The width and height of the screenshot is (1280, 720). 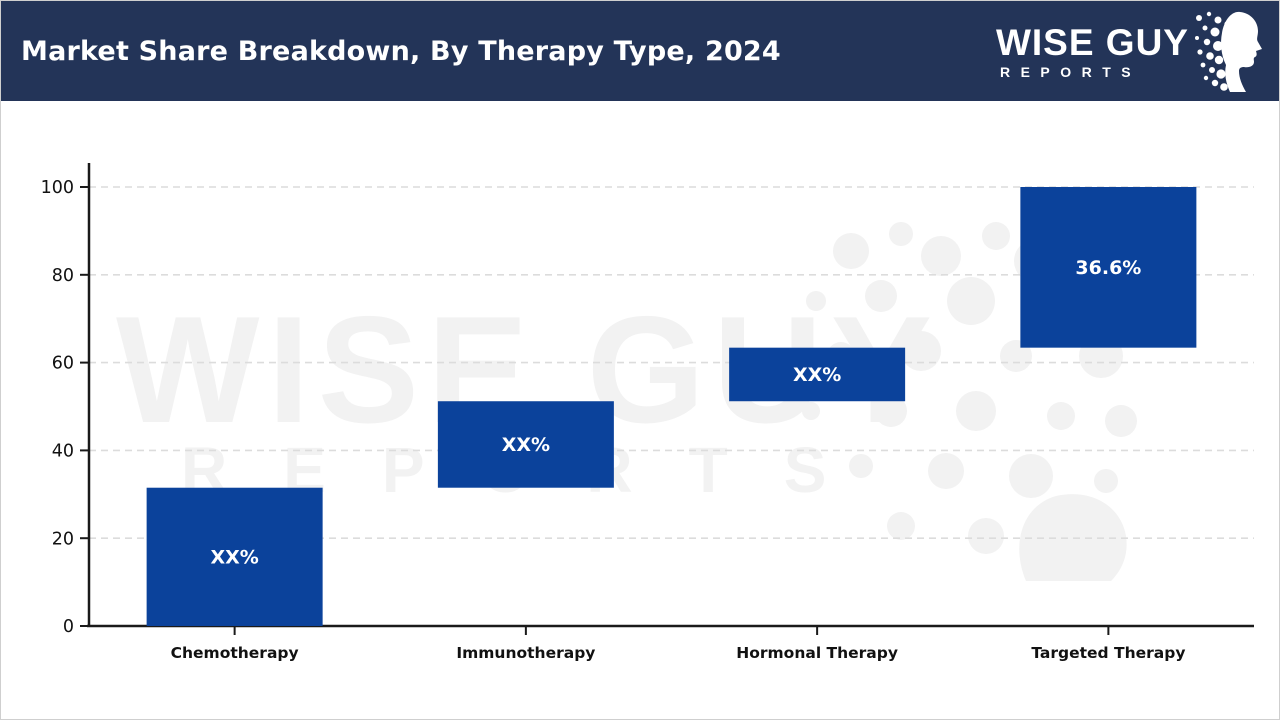 I want to click on bar-chemotherapy, so click(x=234, y=556).